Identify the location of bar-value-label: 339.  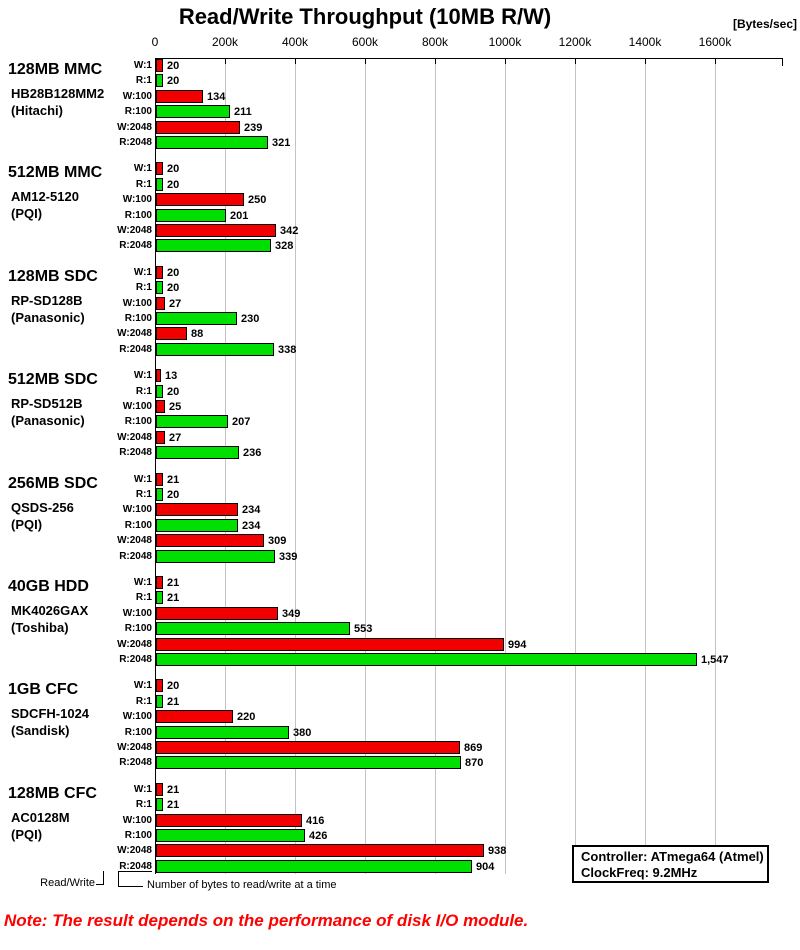
(288, 557).